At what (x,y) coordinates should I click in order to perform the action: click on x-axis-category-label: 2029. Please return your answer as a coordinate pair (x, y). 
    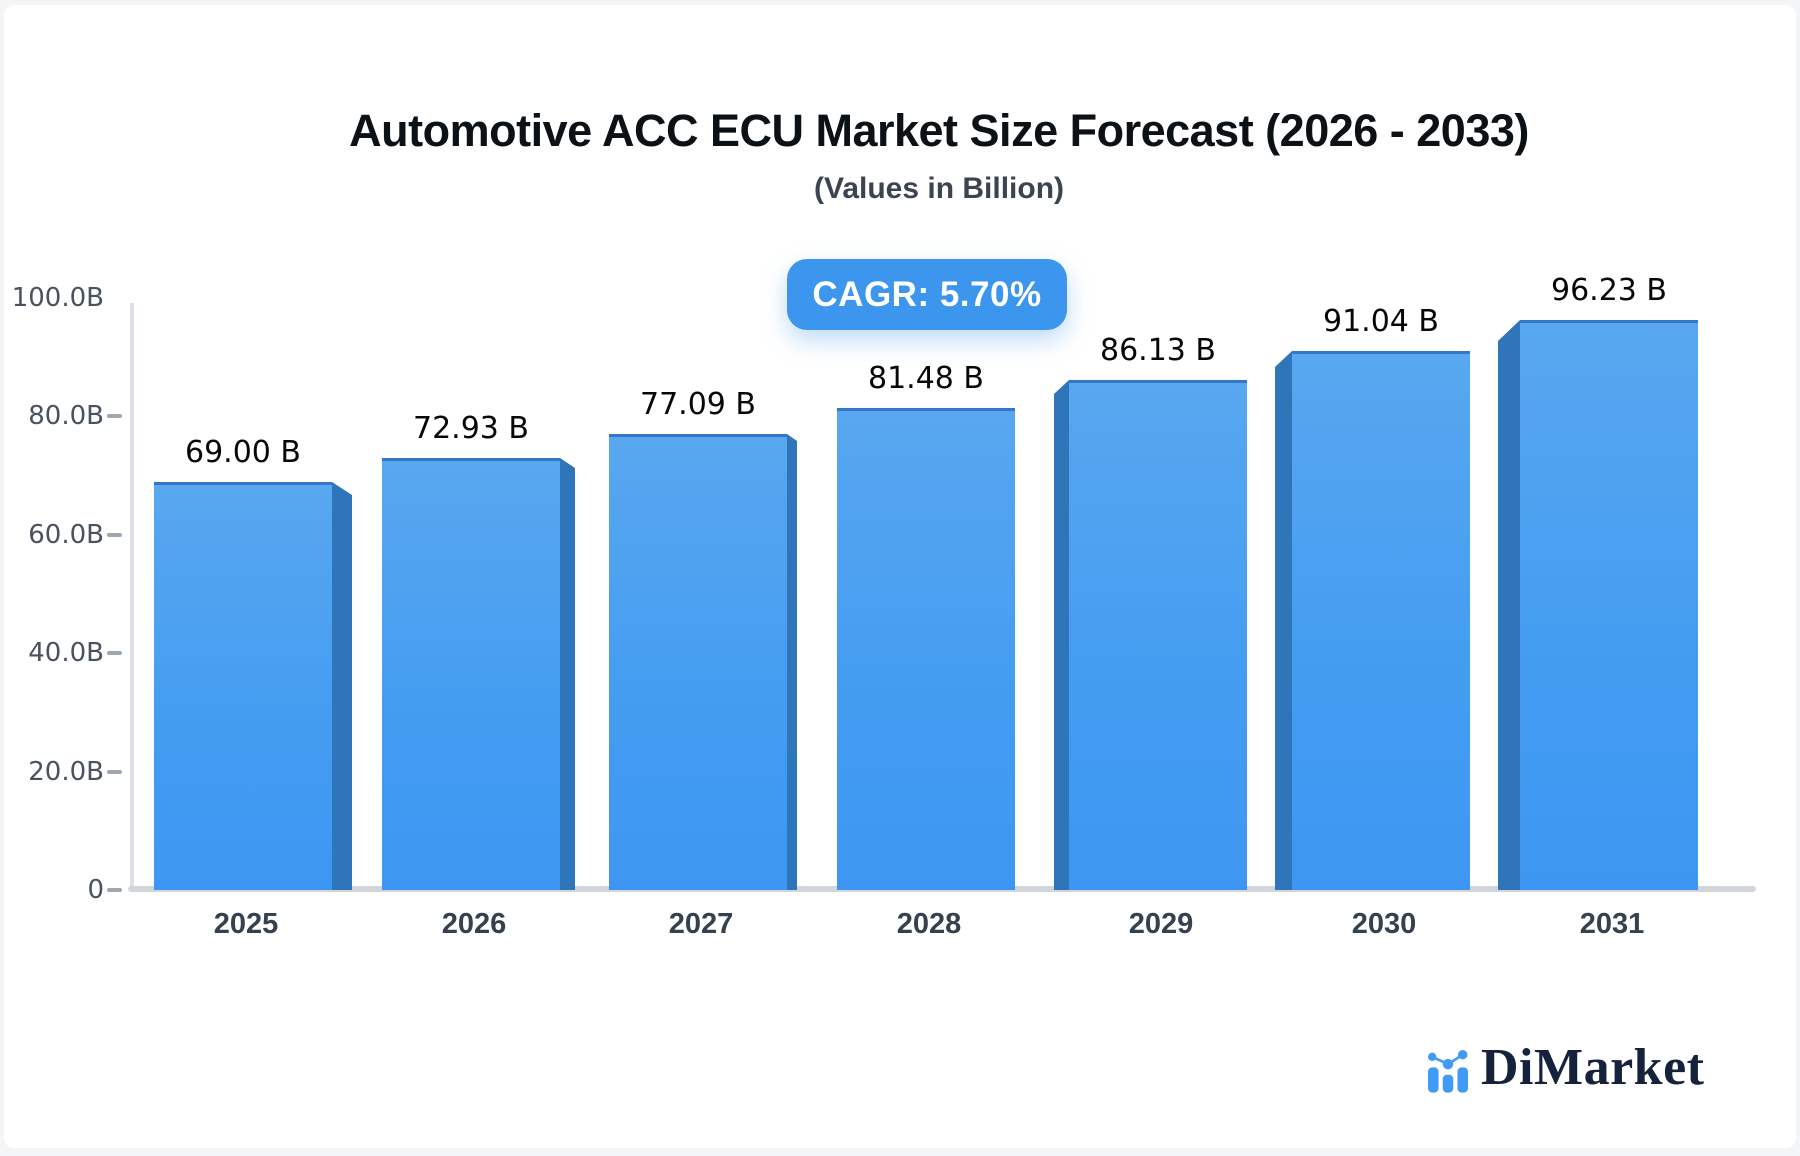
    Looking at the image, I should click on (1161, 924).